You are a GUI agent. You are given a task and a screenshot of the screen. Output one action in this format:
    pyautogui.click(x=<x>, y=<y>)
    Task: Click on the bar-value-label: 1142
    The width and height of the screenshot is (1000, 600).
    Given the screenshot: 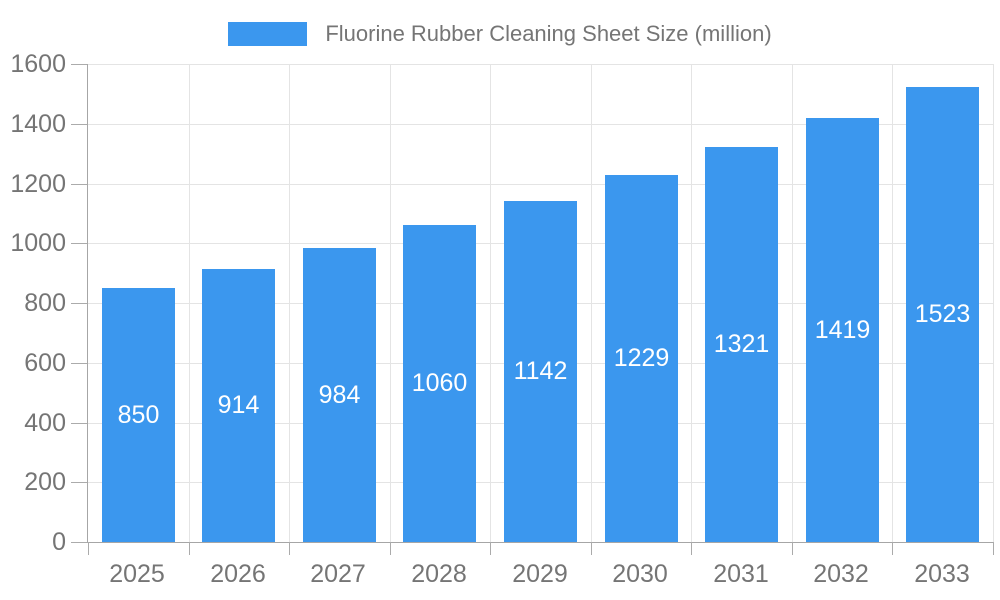 What is the action you would take?
    pyautogui.click(x=540, y=371)
    